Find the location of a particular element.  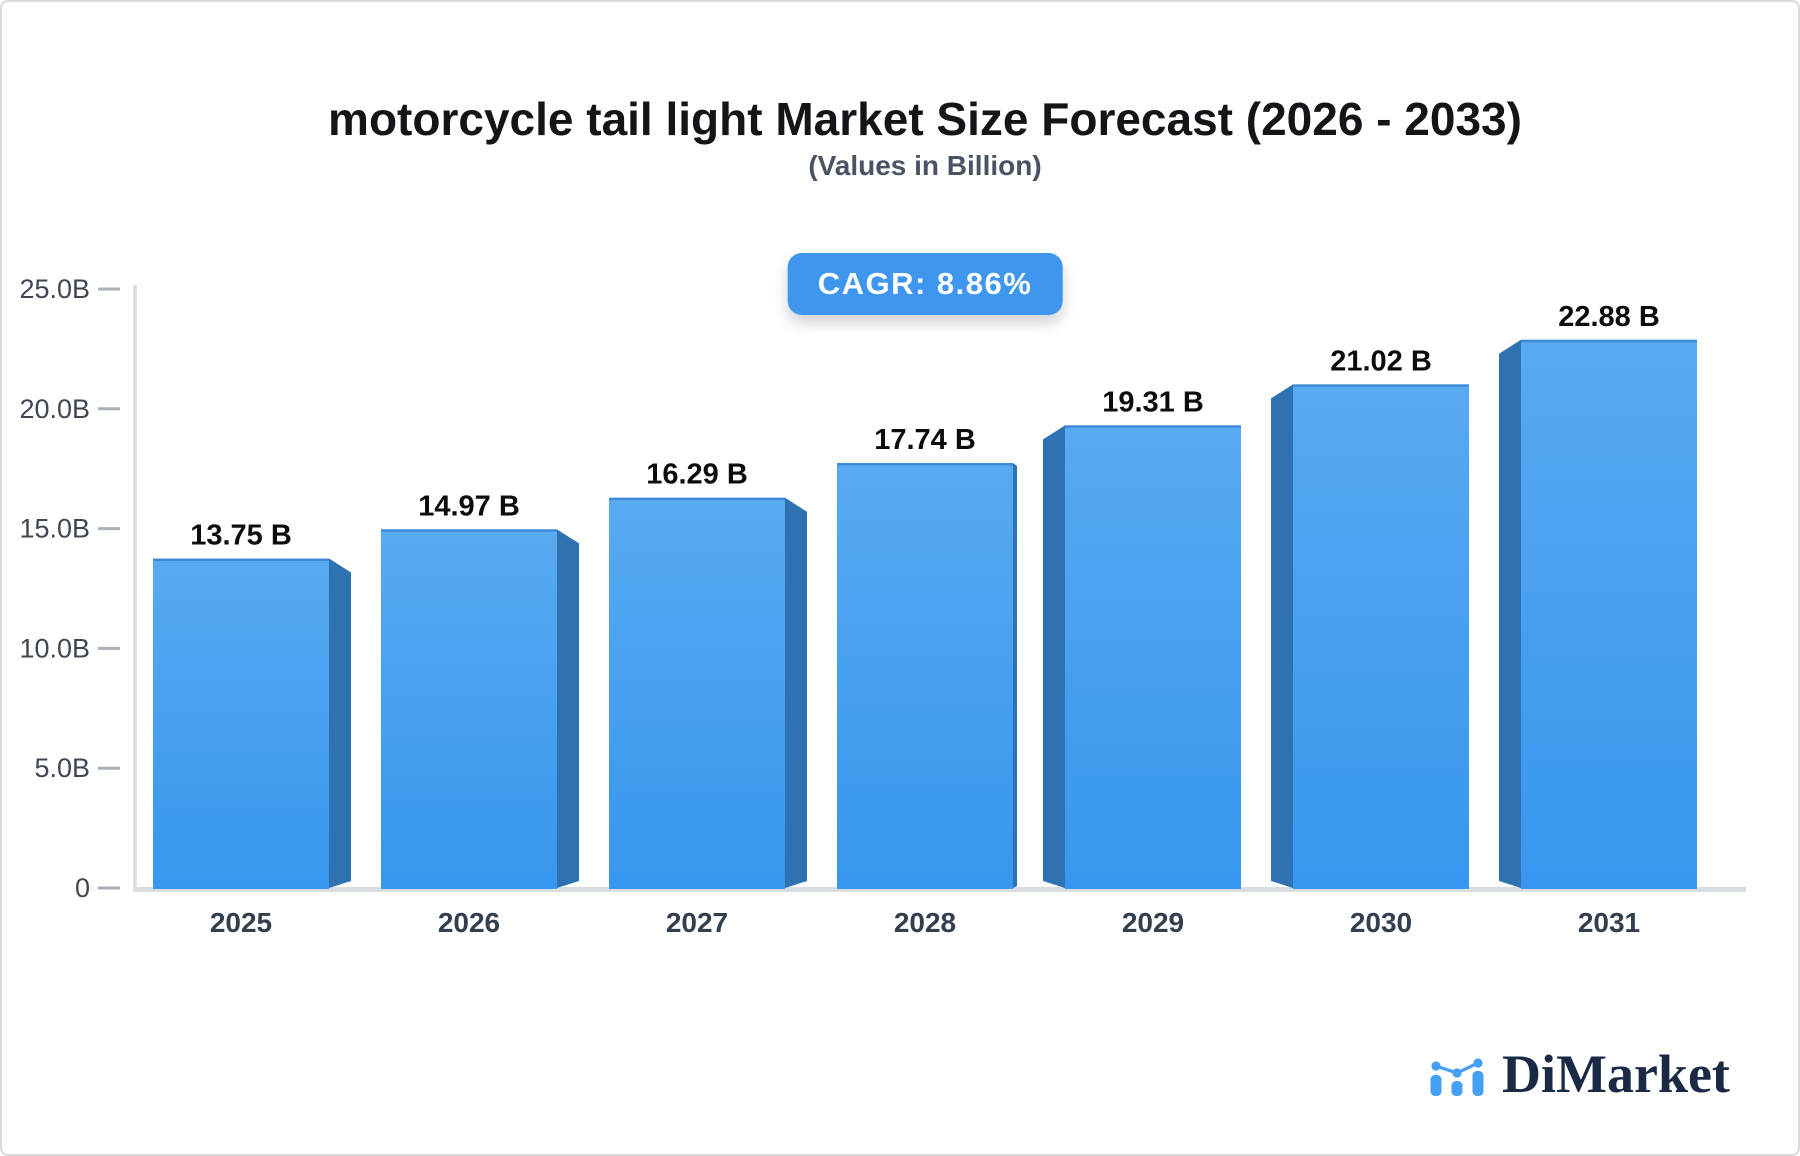

bar-value-label-2031: 22.88 B is located at coordinates (1609, 317).